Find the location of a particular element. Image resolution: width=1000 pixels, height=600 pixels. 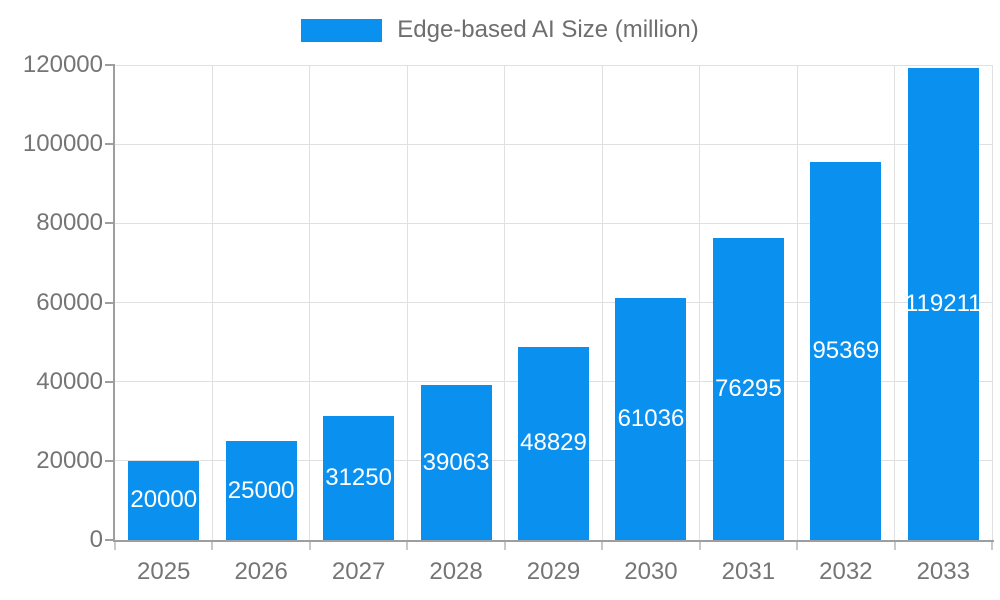

bar-2026 is located at coordinates (261, 490).